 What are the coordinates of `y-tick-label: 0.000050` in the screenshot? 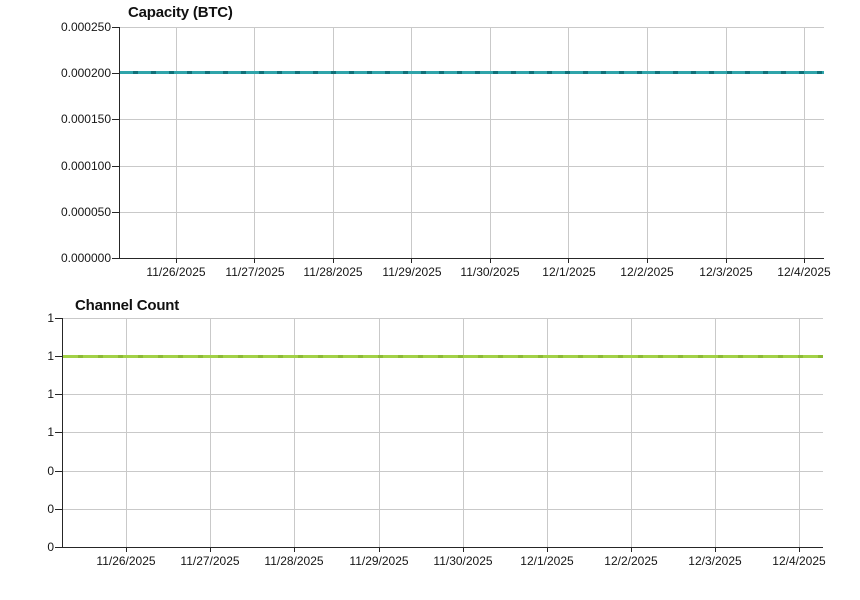 It's located at (85, 212).